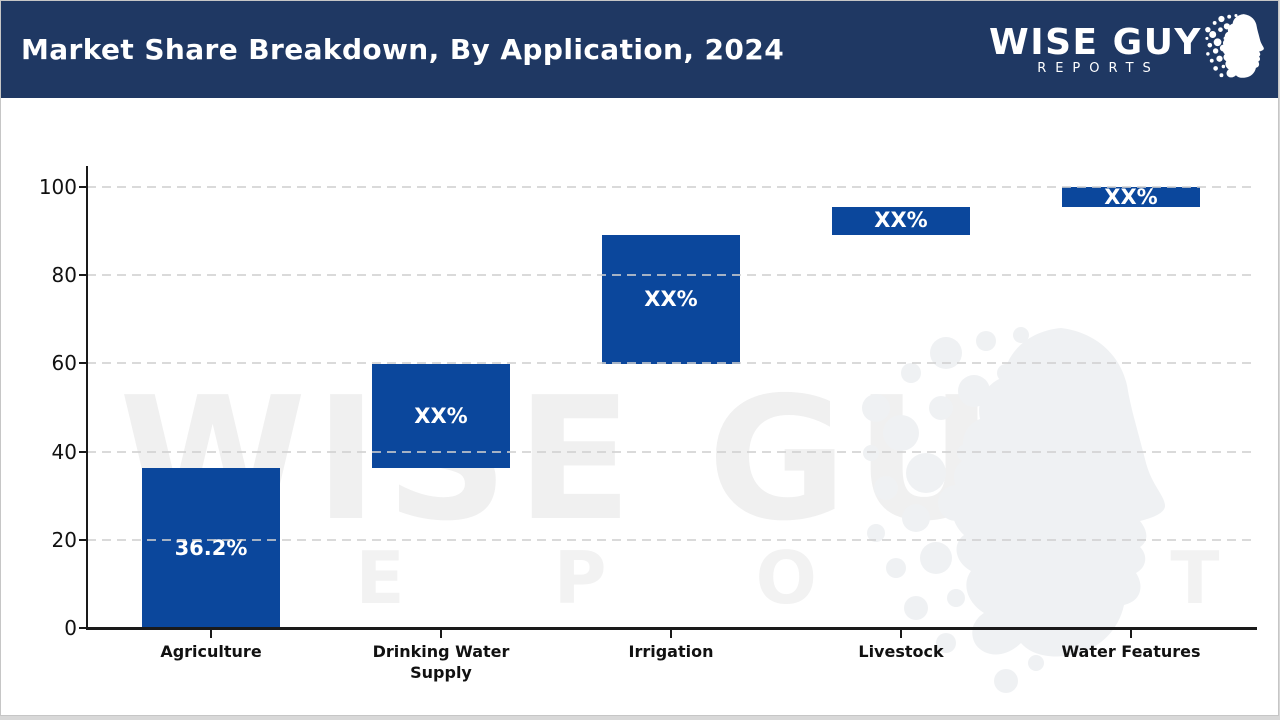 Image resolution: width=1280 pixels, height=720 pixels. I want to click on logo-subtitle: REPORTS, so click(1098, 69).